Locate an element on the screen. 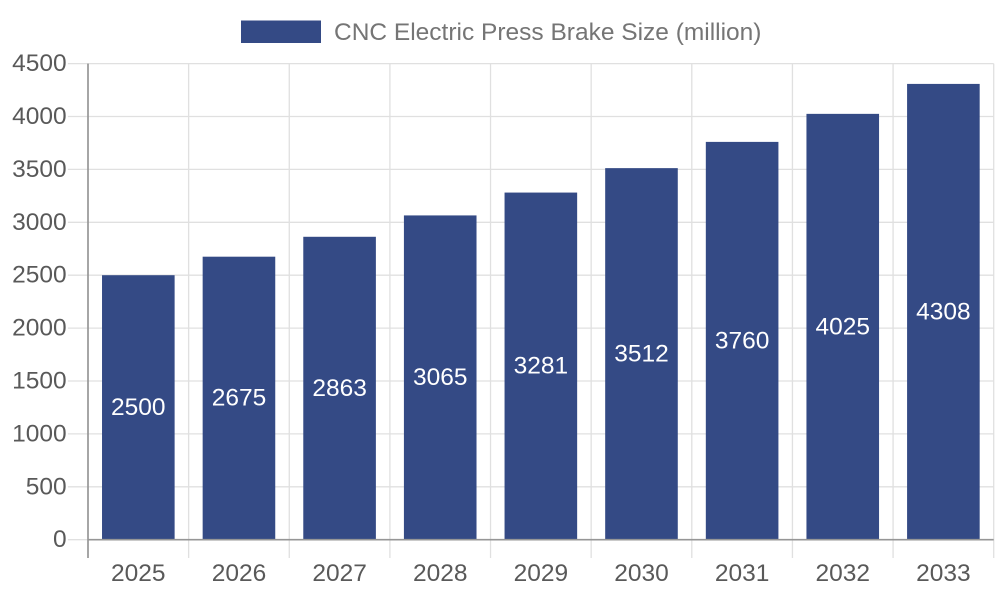 This screenshot has width=1000, height=605. svg-text: 0 is located at coordinates (60, 539).